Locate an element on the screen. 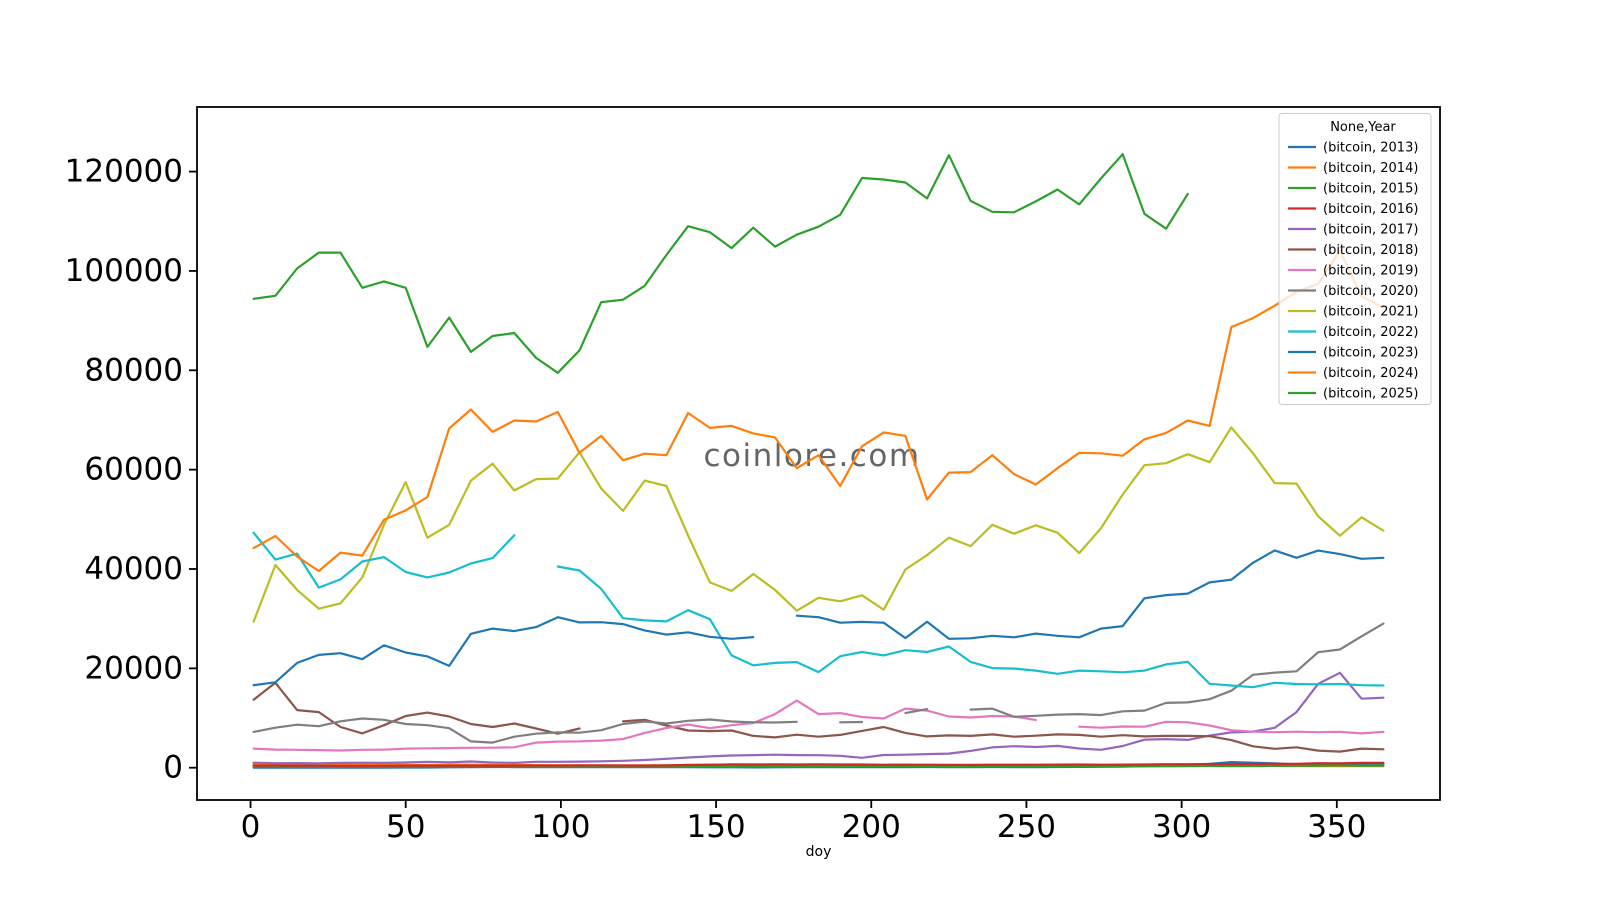 This screenshot has height=904, width=1600. x-tick-label: 250 is located at coordinates (1026, 827).